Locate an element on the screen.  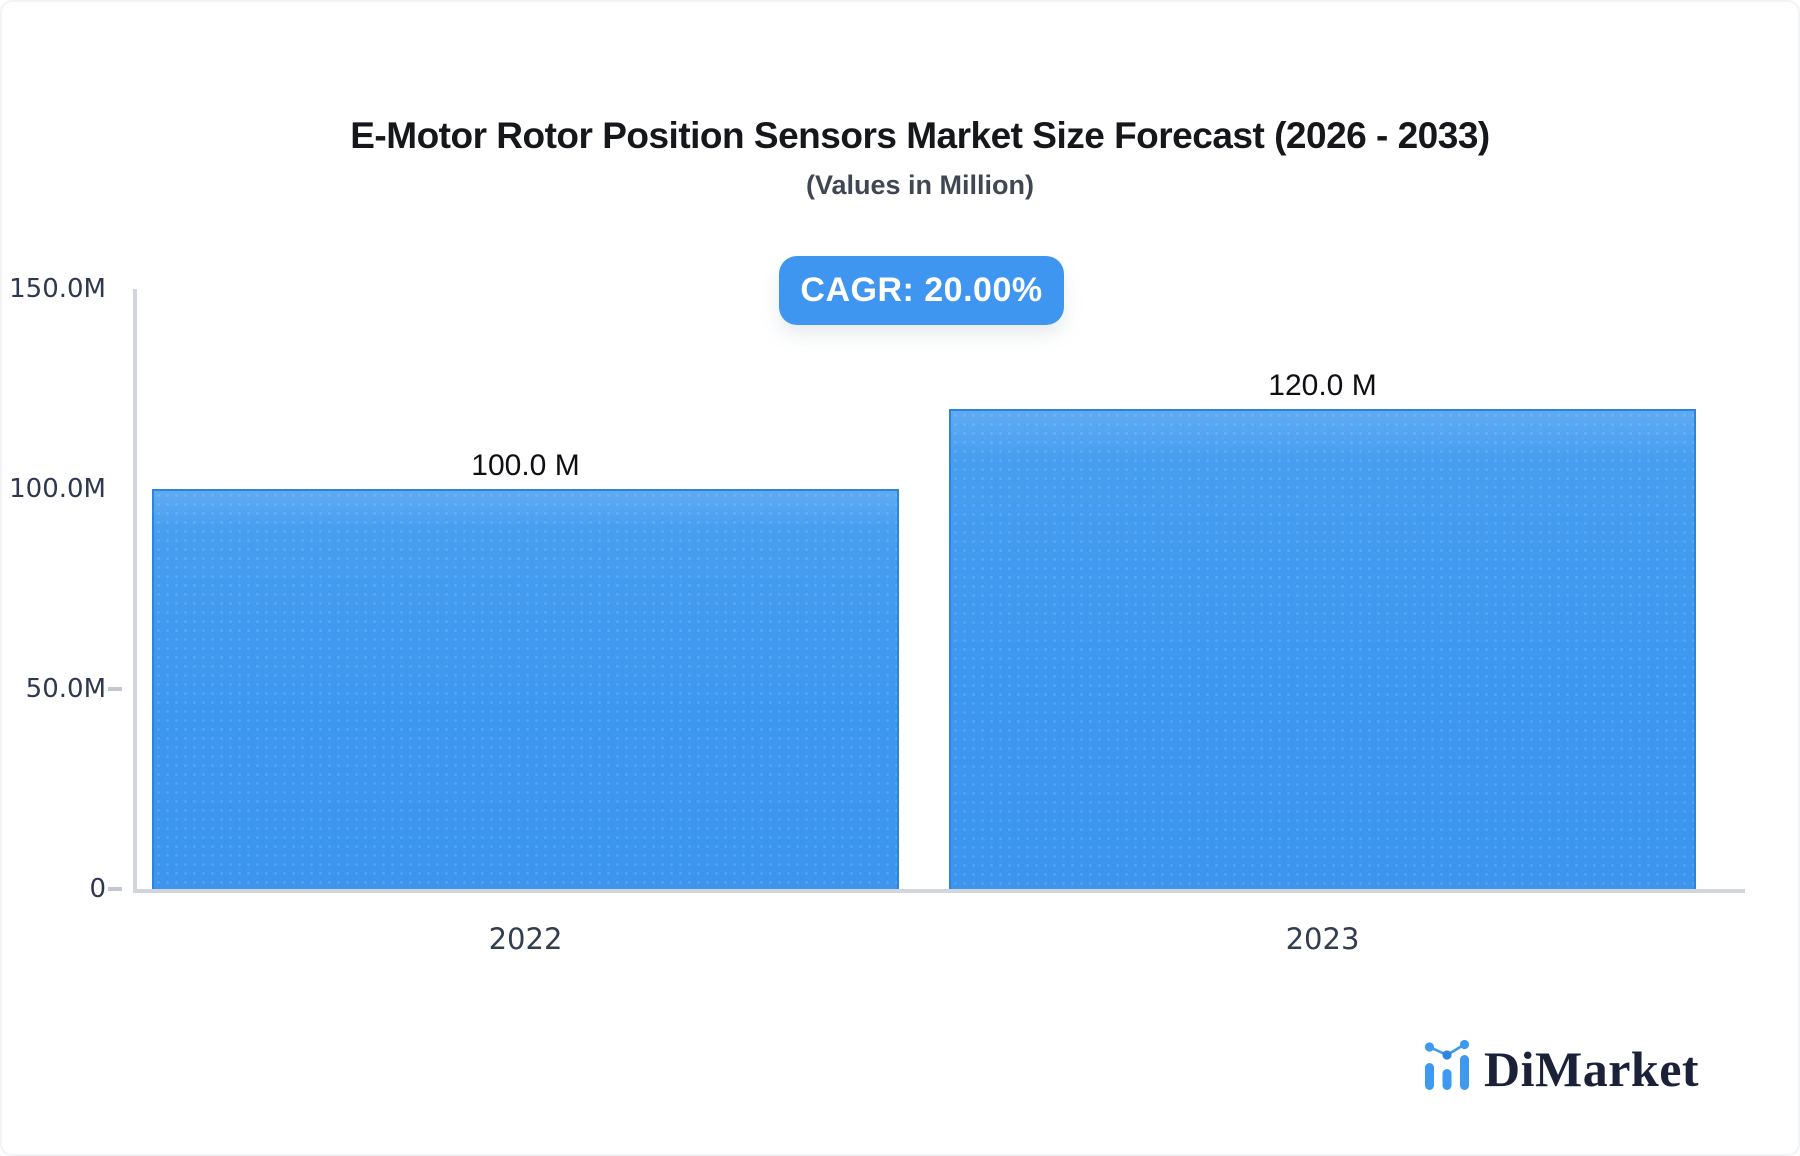
chart-subtitle: (Values in Million) is located at coordinates (920, 185).